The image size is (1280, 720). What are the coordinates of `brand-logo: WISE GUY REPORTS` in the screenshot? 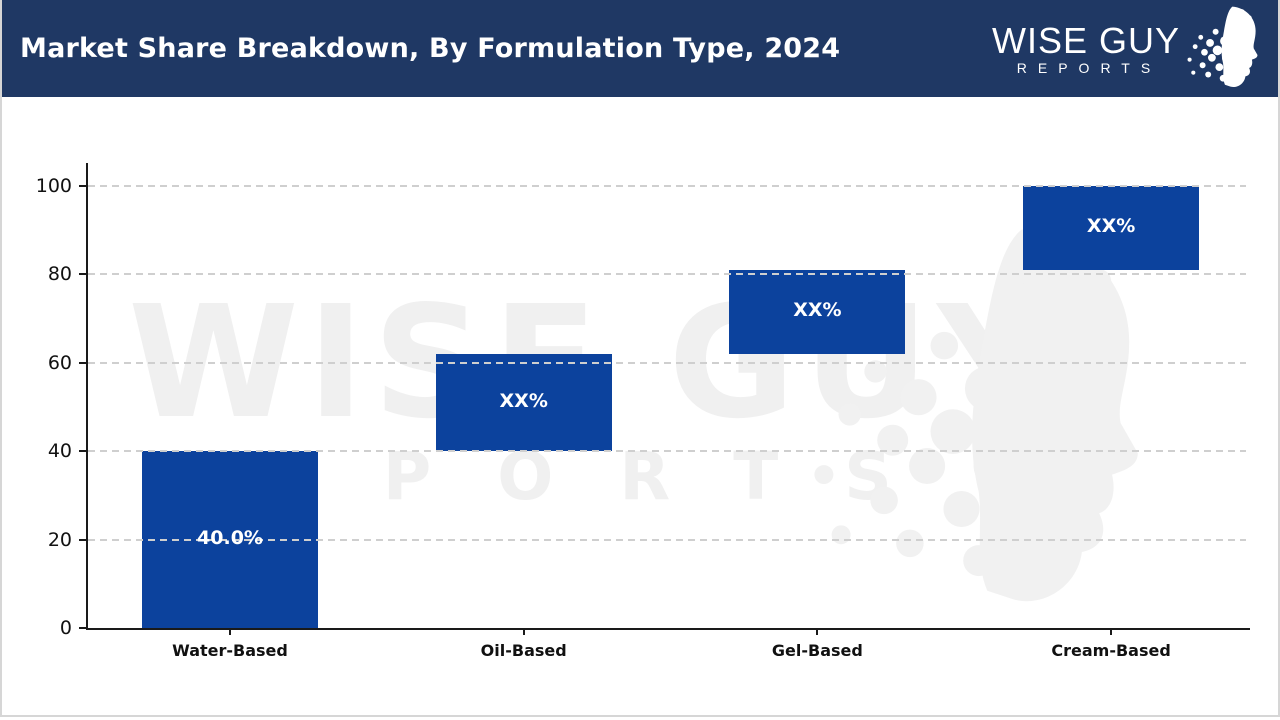 It's located at (1129, 48).